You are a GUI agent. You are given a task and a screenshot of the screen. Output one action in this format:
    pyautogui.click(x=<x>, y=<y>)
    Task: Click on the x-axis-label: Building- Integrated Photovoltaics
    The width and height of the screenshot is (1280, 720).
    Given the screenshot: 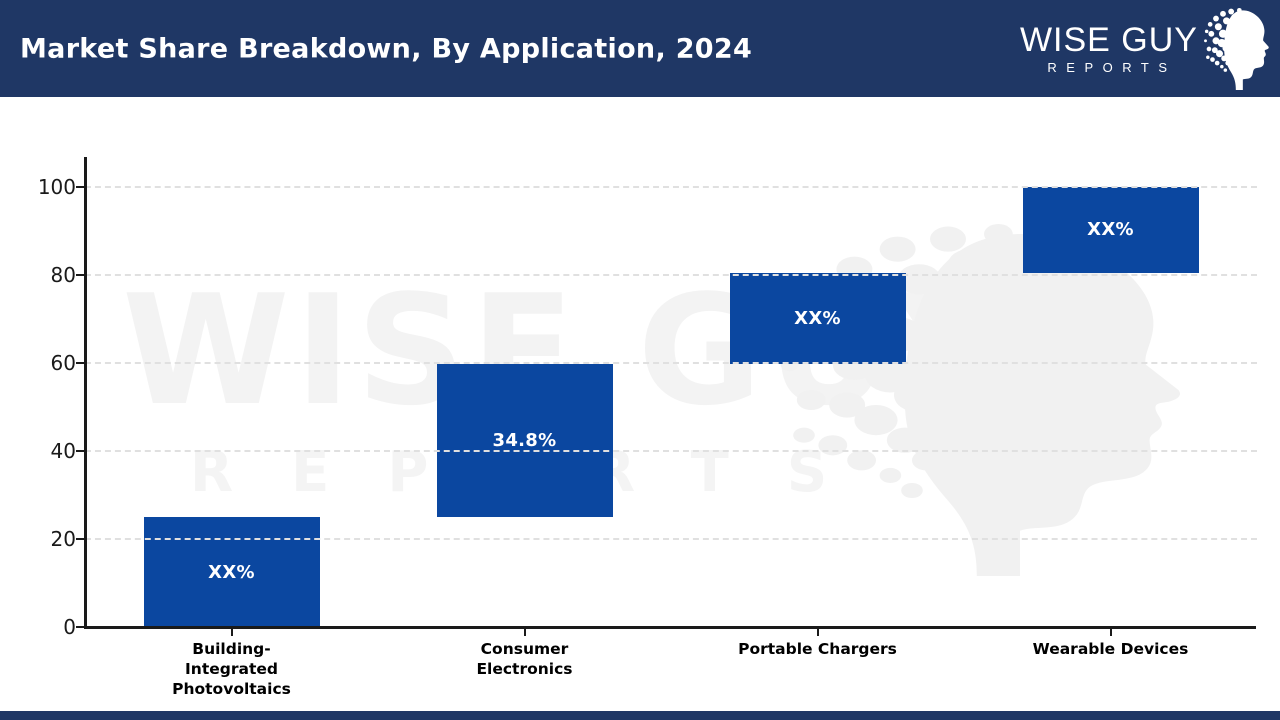 What is the action you would take?
    pyautogui.click(x=232, y=669)
    